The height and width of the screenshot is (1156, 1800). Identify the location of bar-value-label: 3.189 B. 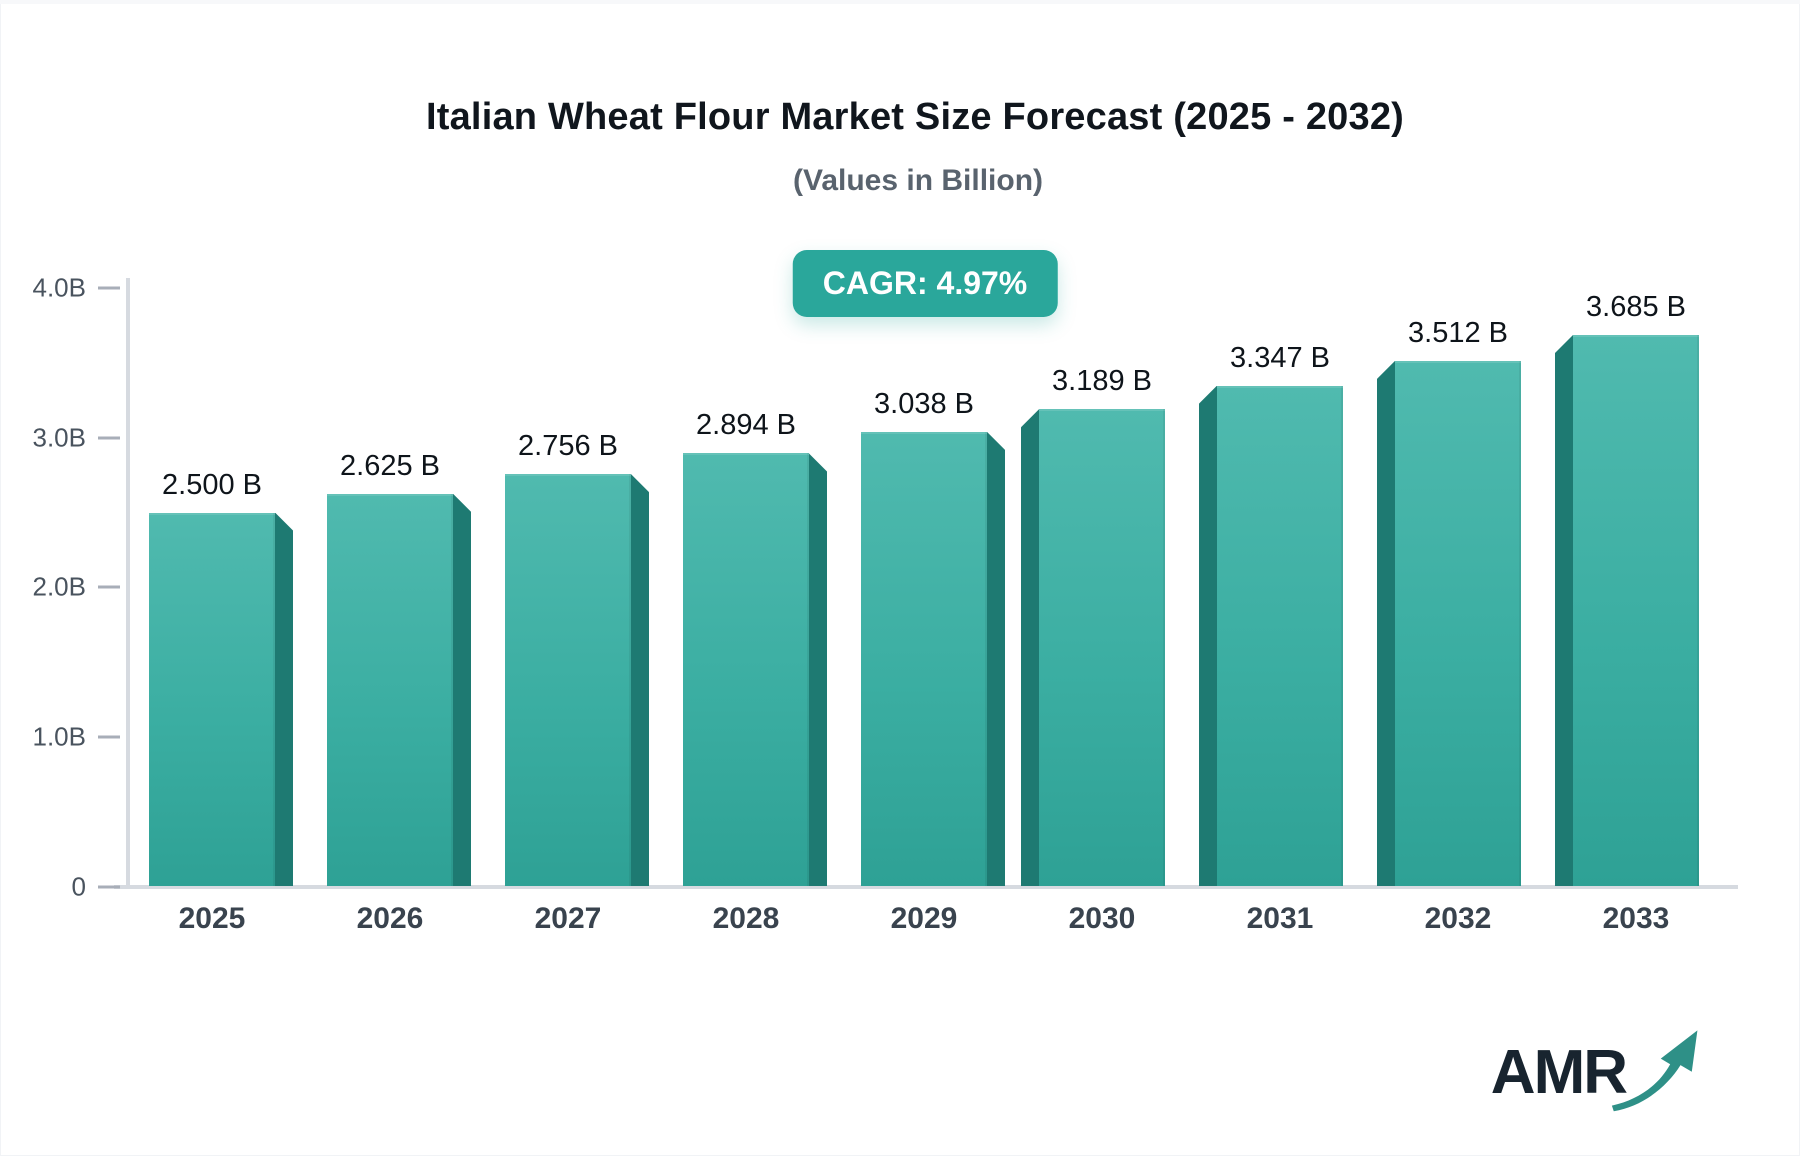
(1102, 381).